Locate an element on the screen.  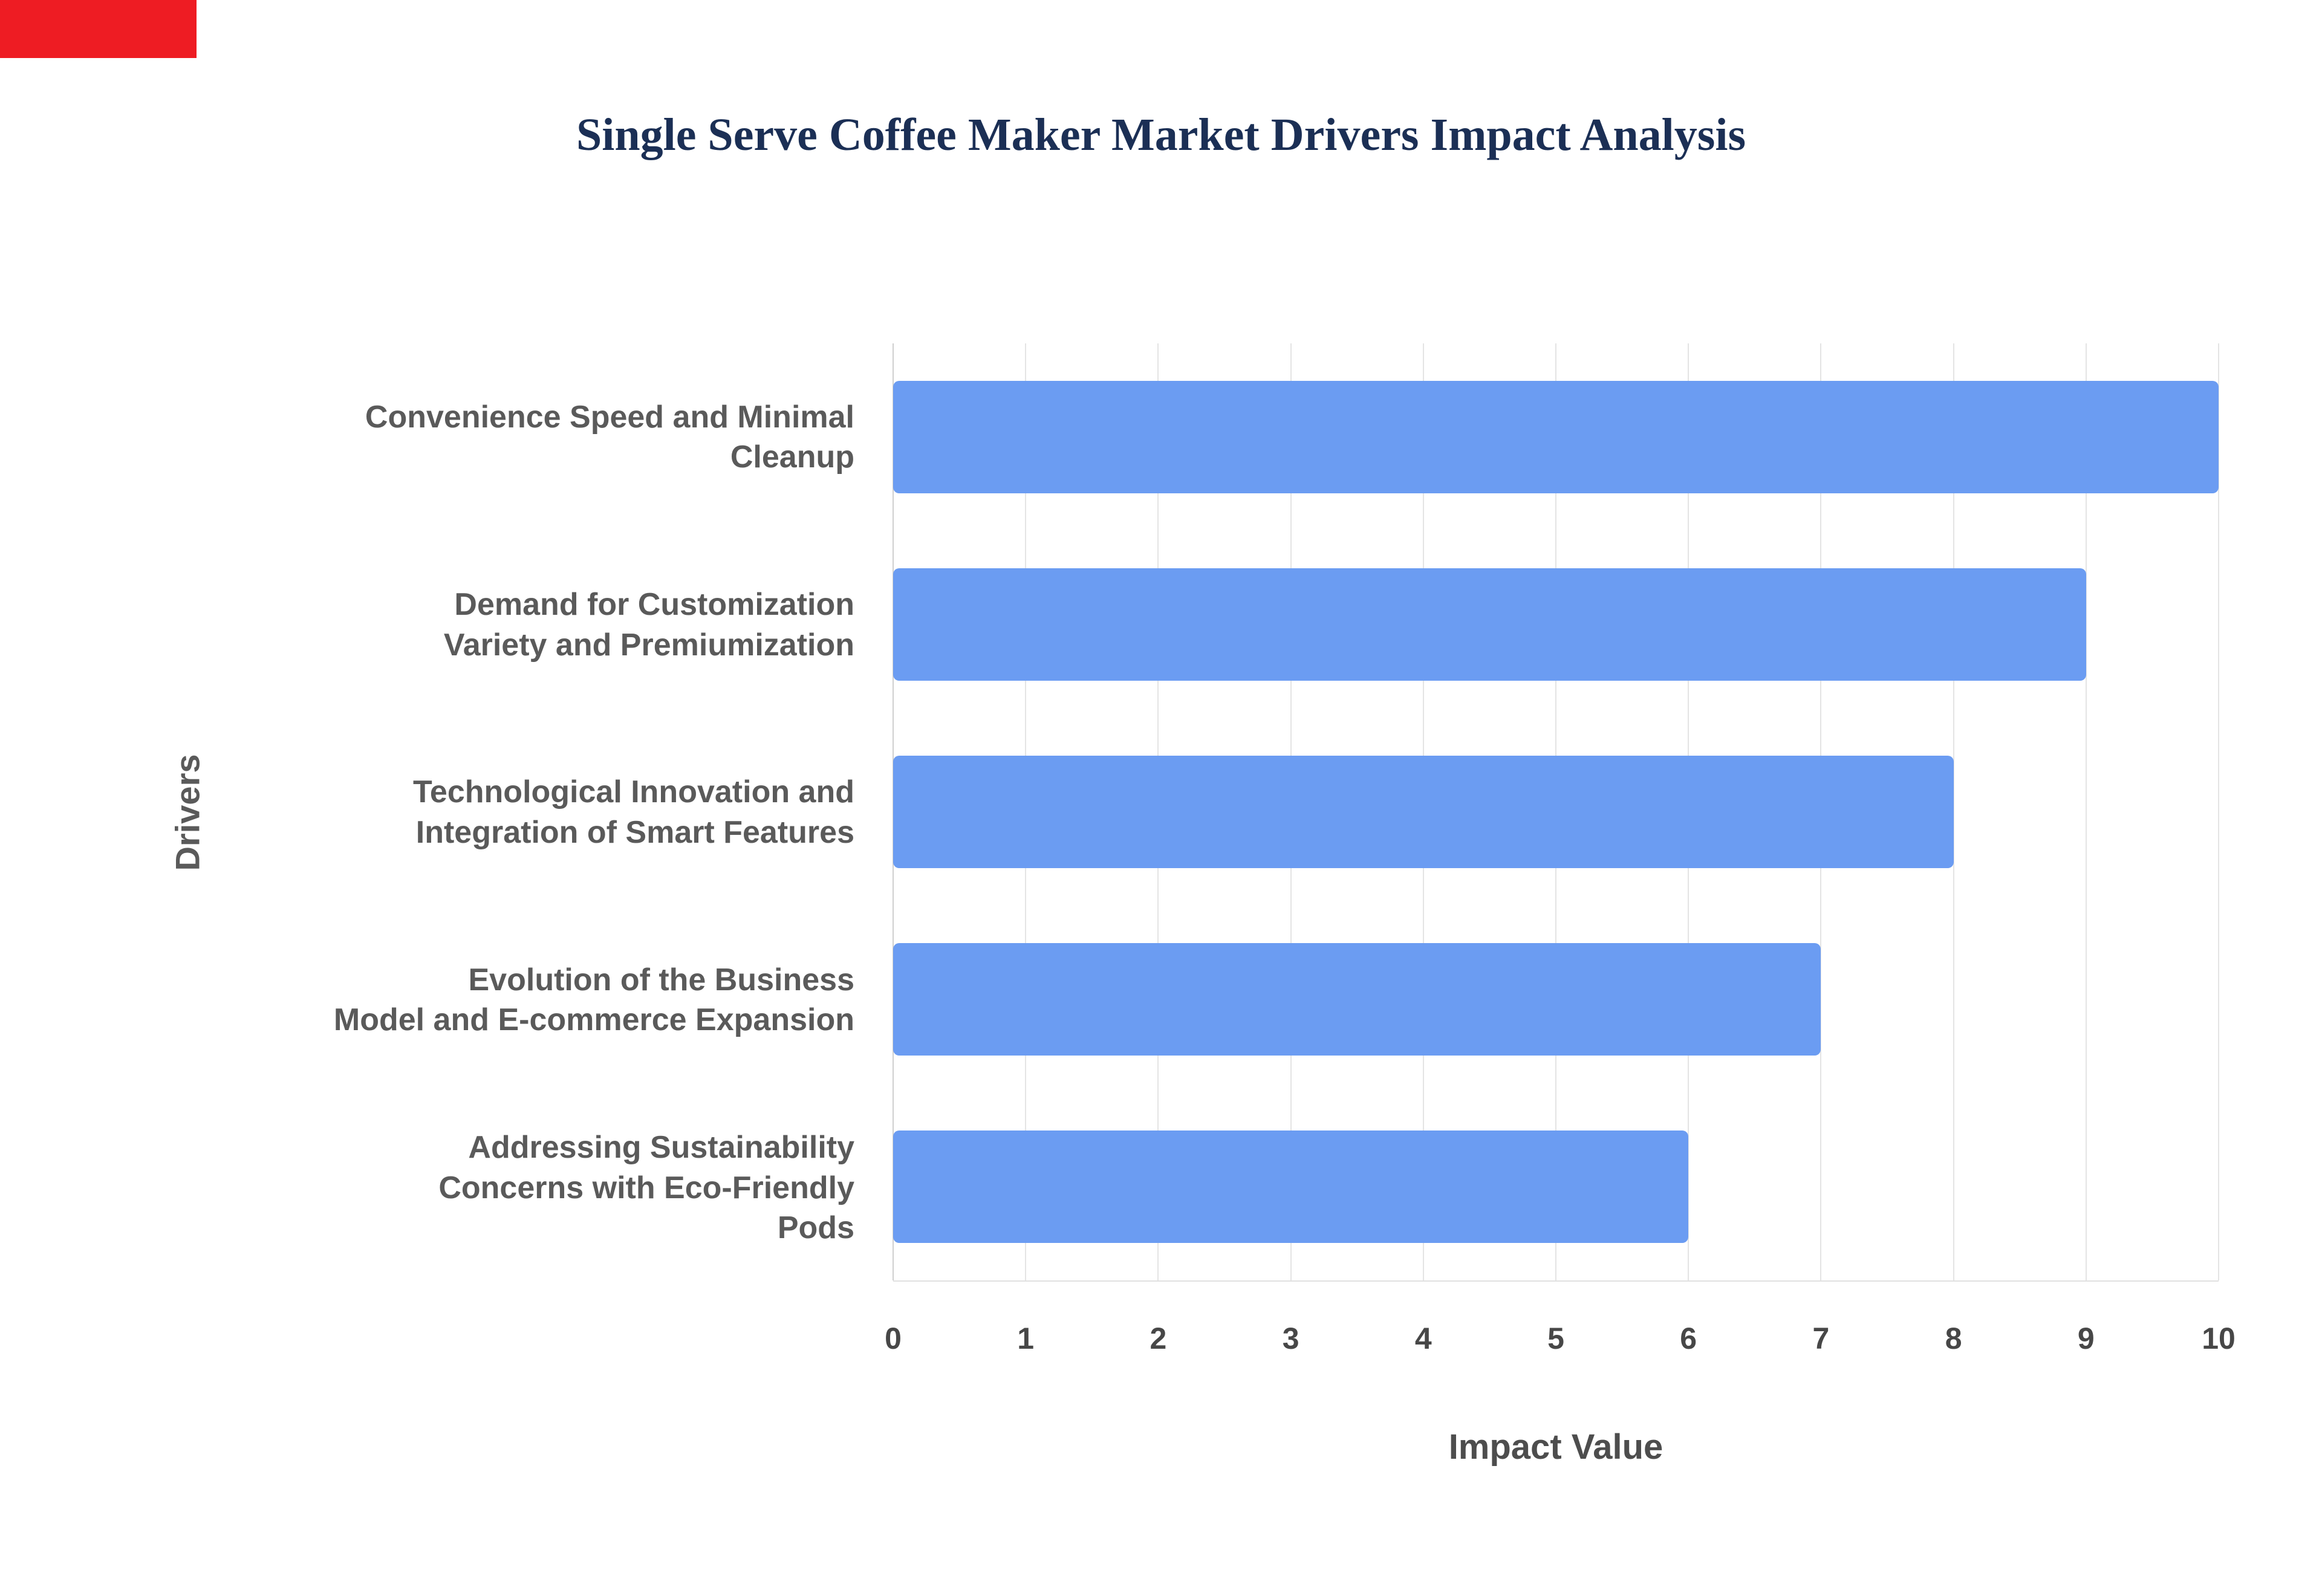
x-tick-label: 5 is located at coordinates (1555, 1338).